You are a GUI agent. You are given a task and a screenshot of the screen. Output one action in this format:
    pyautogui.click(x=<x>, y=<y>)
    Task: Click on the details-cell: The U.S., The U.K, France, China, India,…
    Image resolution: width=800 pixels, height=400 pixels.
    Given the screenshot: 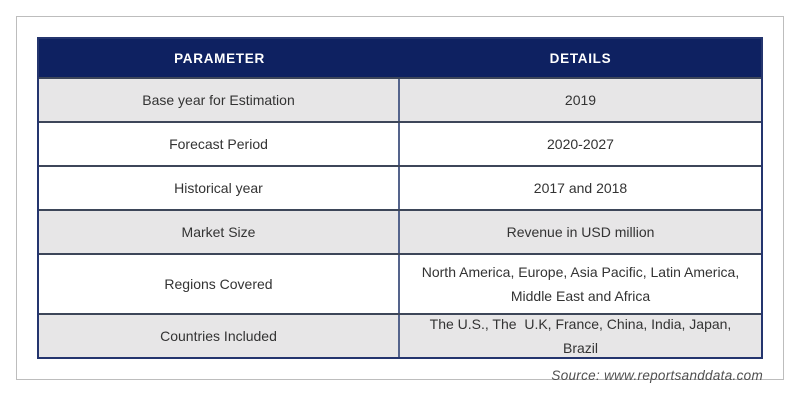 What is the action you would take?
    pyautogui.click(x=582, y=336)
    